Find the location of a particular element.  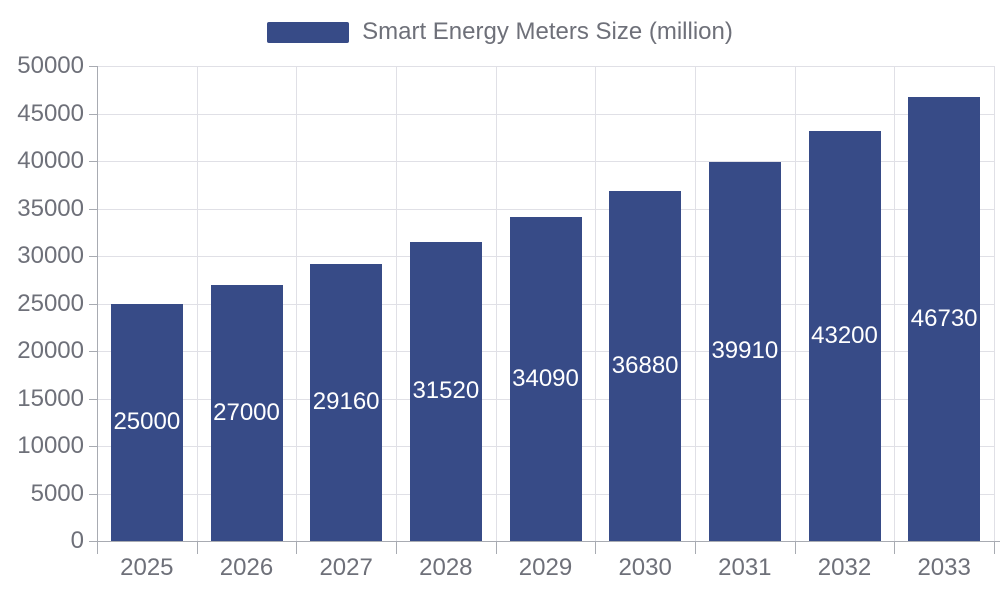

bar: 43200 is located at coordinates (844, 335).